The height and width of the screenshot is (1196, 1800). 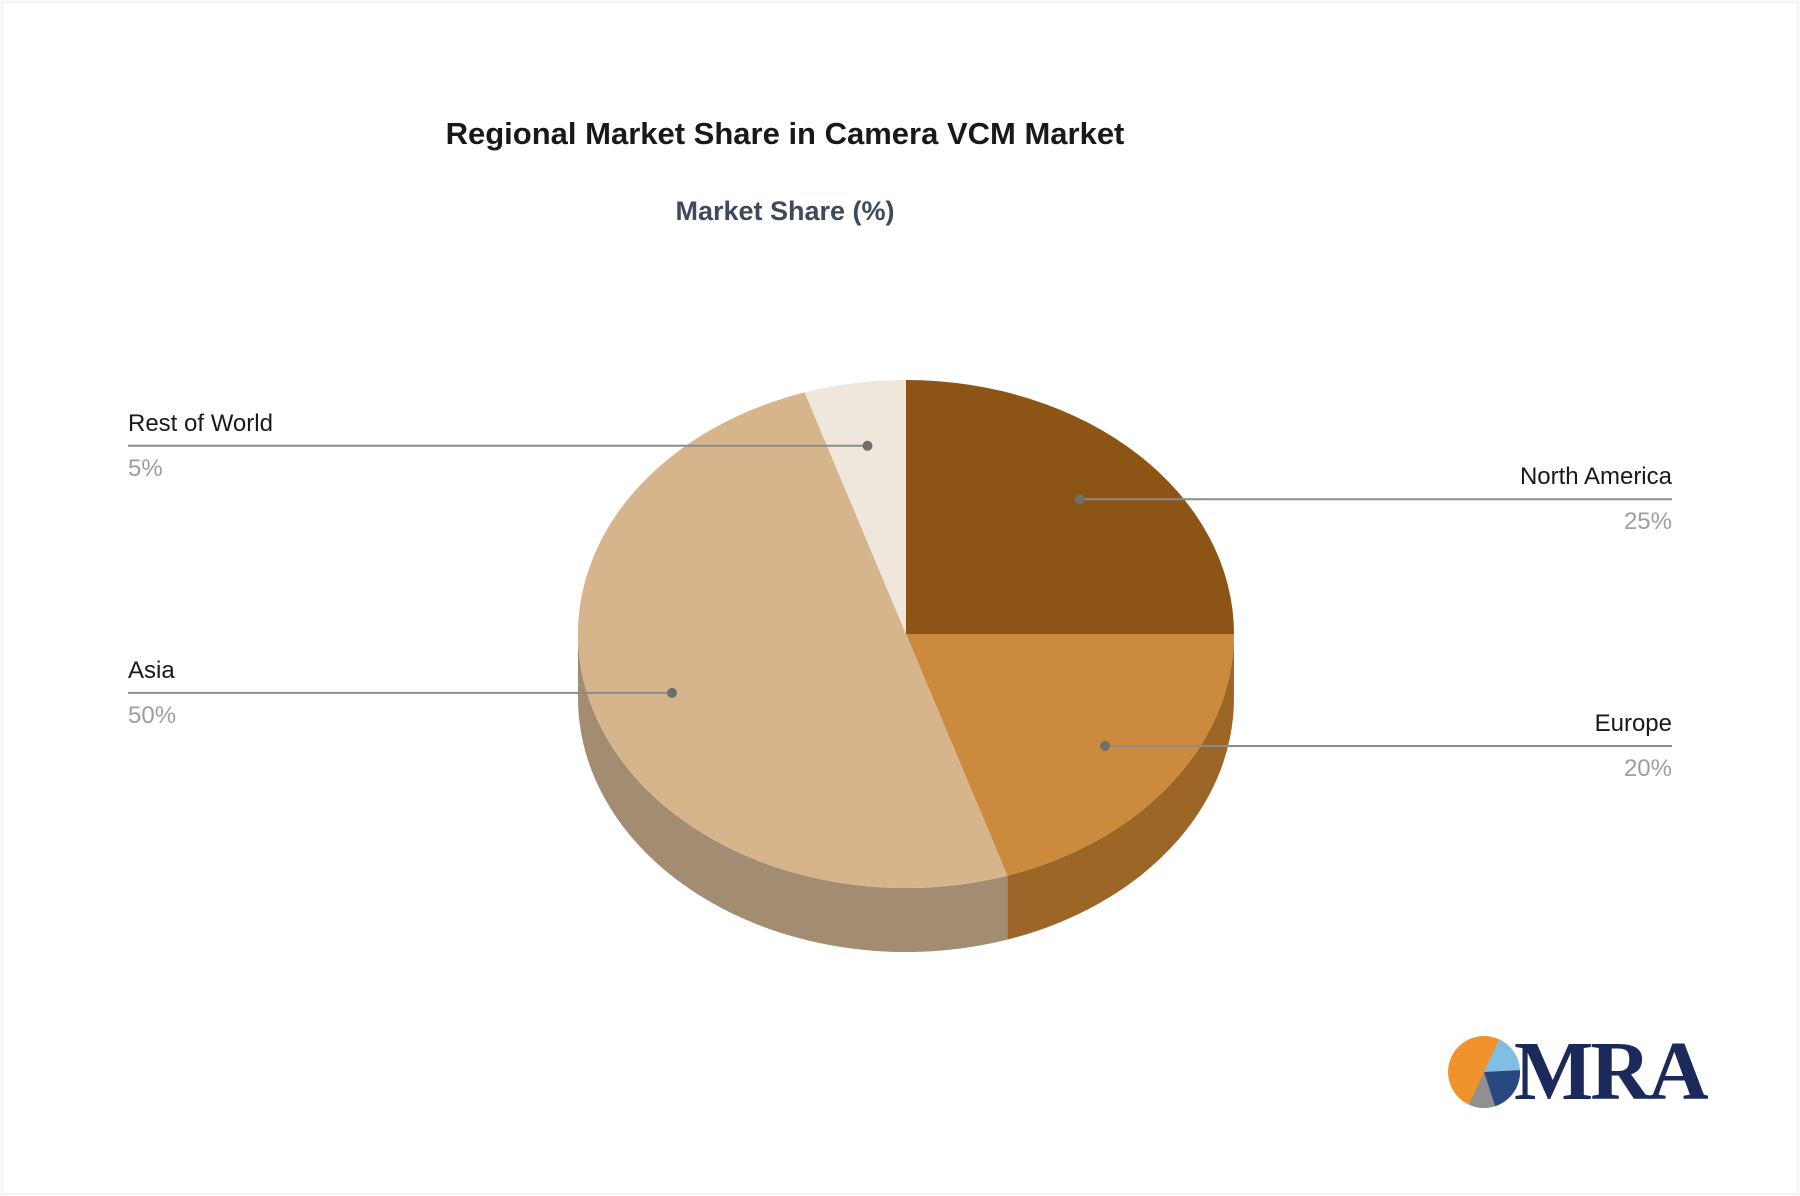 What do you see at coordinates (145, 468) in the screenshot?
I see `slice-value-rest-of-world: 5%` at bounding box center [145, 468].